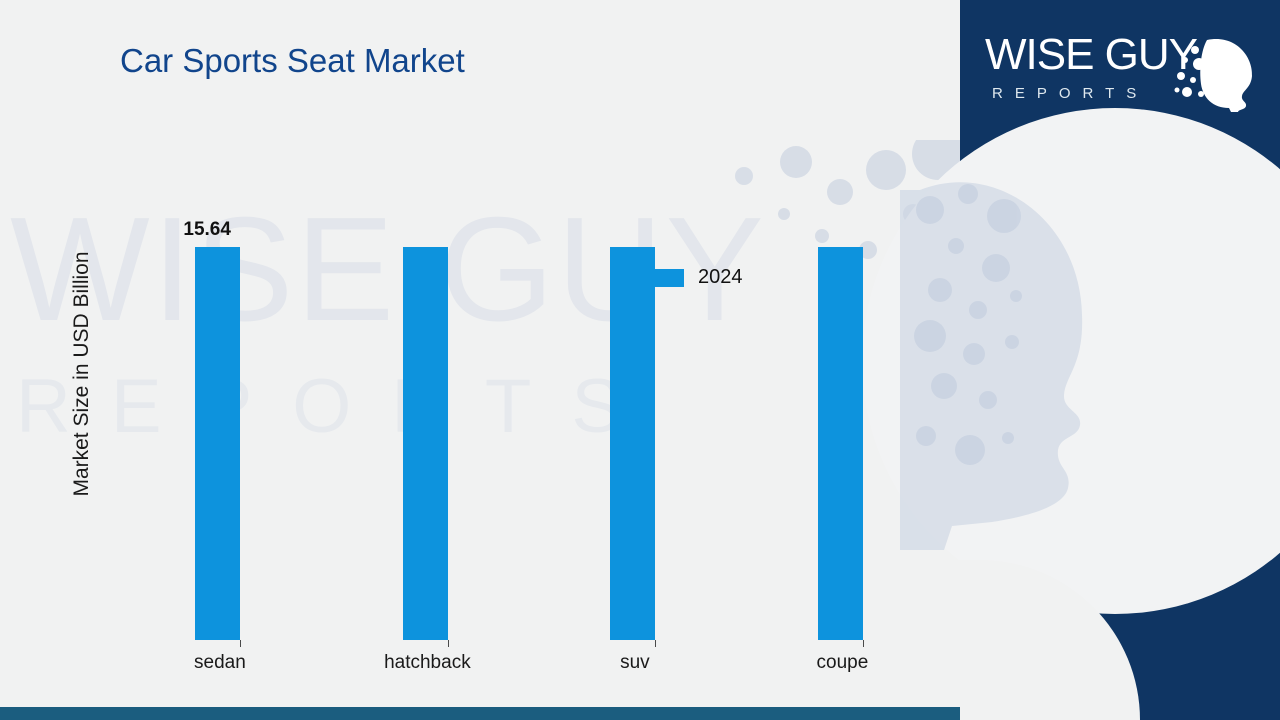 The height and width of the screenshot is (720, 1280). Describe the element at coordinates (220, 662) in the screenshot. I see `category-label-sedan: sedan` at that location.